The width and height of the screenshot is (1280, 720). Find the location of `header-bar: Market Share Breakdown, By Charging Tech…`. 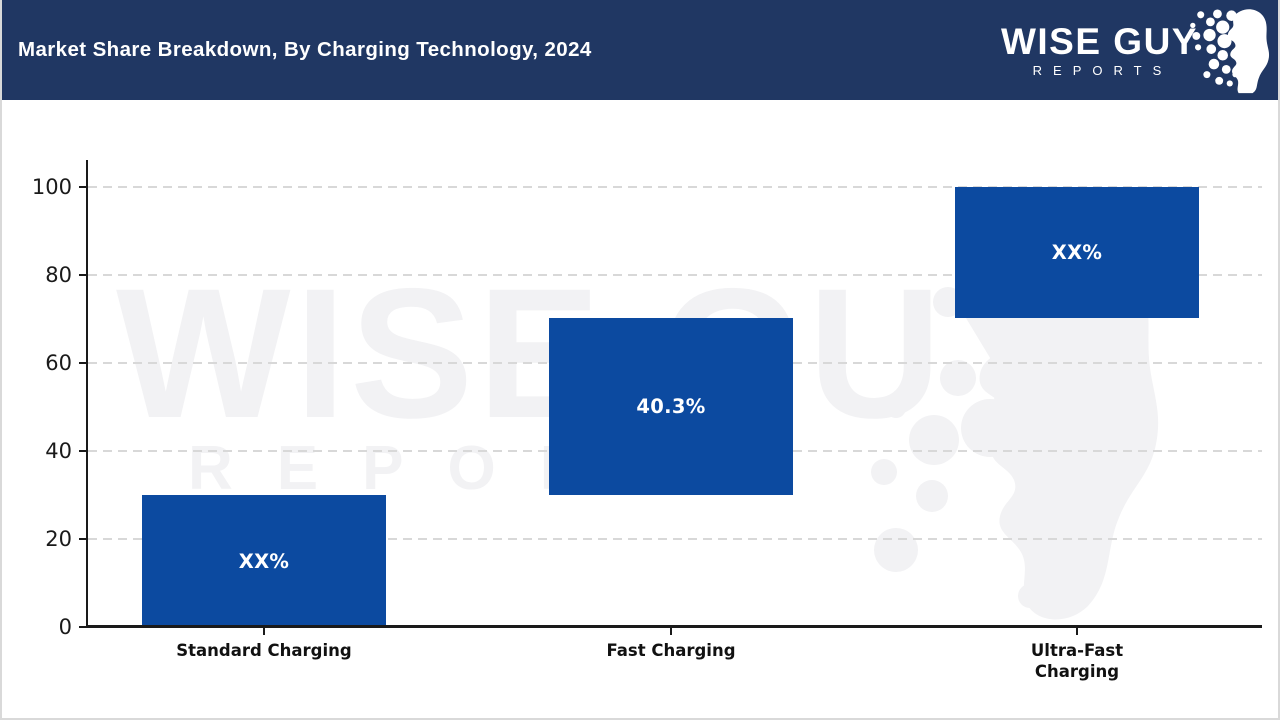

header-bar: Market Share Breakdown, By Charging Tech… is located at coordinates (640, 50).